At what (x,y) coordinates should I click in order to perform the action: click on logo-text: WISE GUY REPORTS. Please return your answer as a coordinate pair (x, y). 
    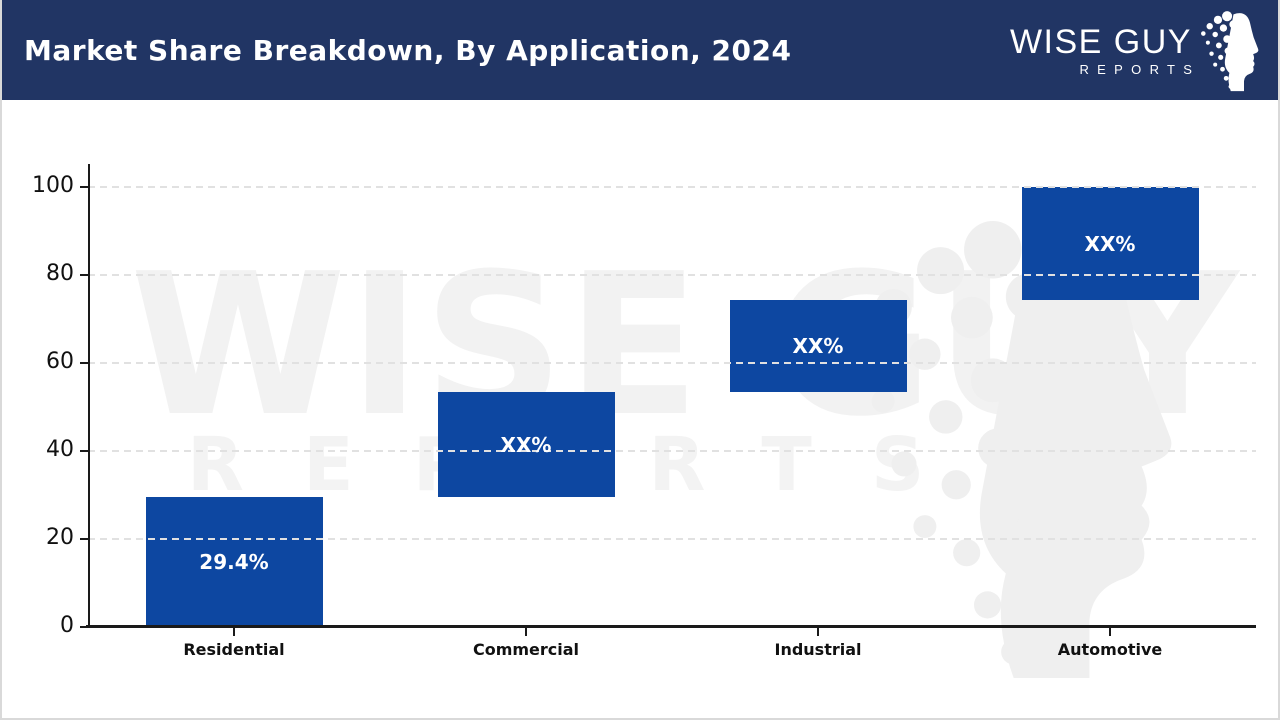
    Looking at the image, I should click on (1101, 50).